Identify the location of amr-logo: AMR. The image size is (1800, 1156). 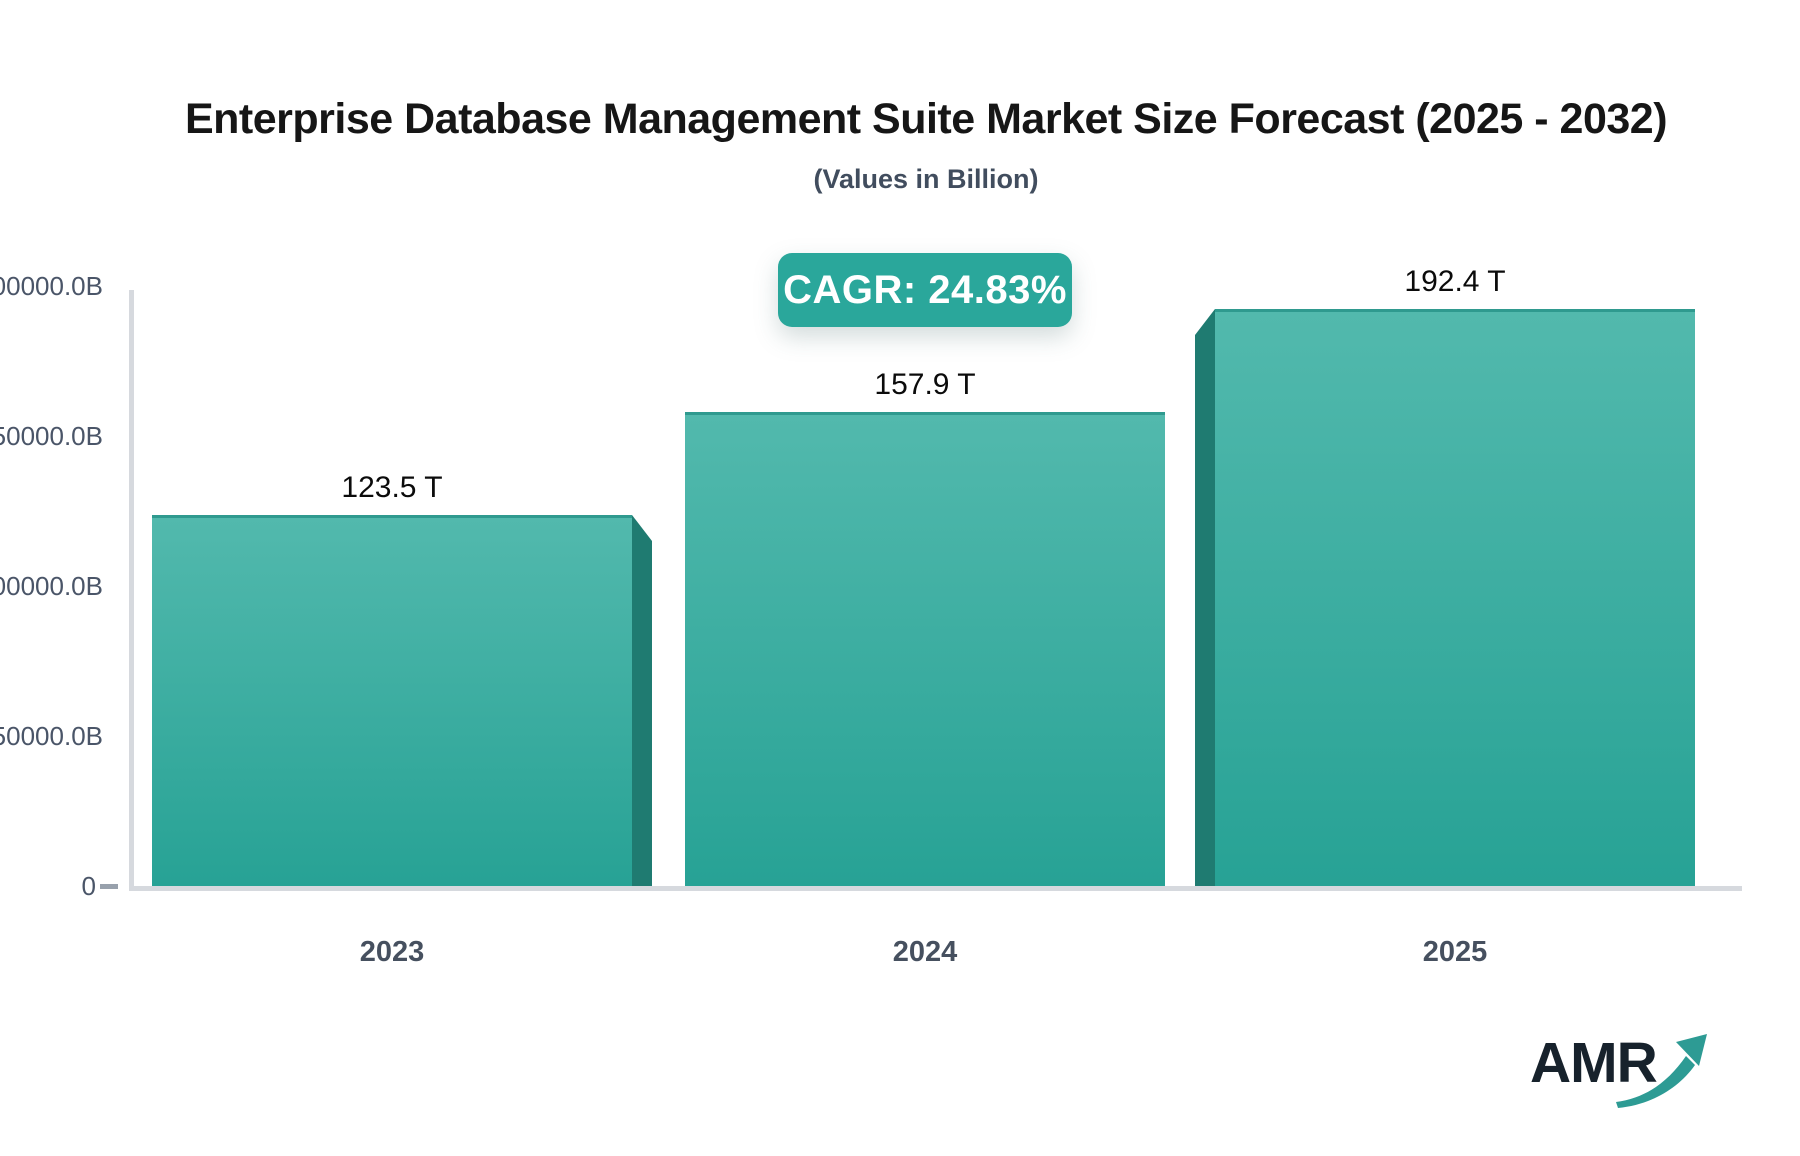
(1653, 1075).